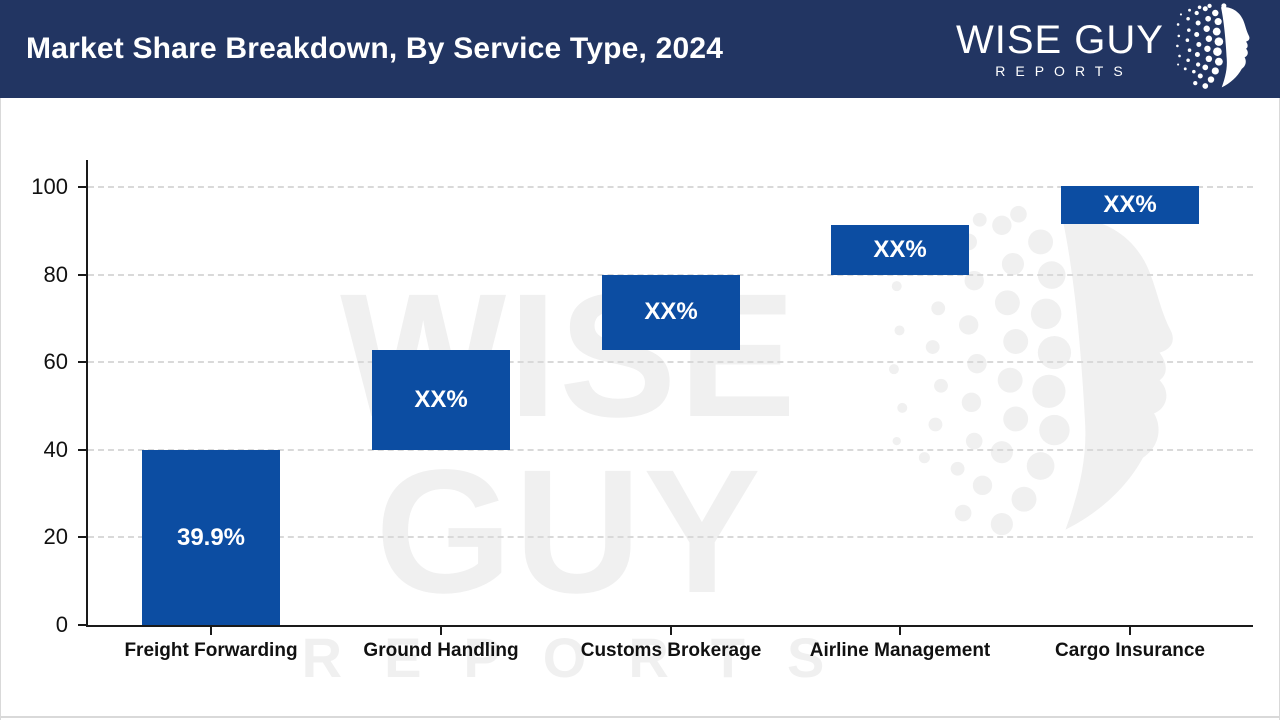 This screenshot has width=1280, height=720. I want to click on brand-logo: WISE GUY REPORTS, so click(1105, 49).